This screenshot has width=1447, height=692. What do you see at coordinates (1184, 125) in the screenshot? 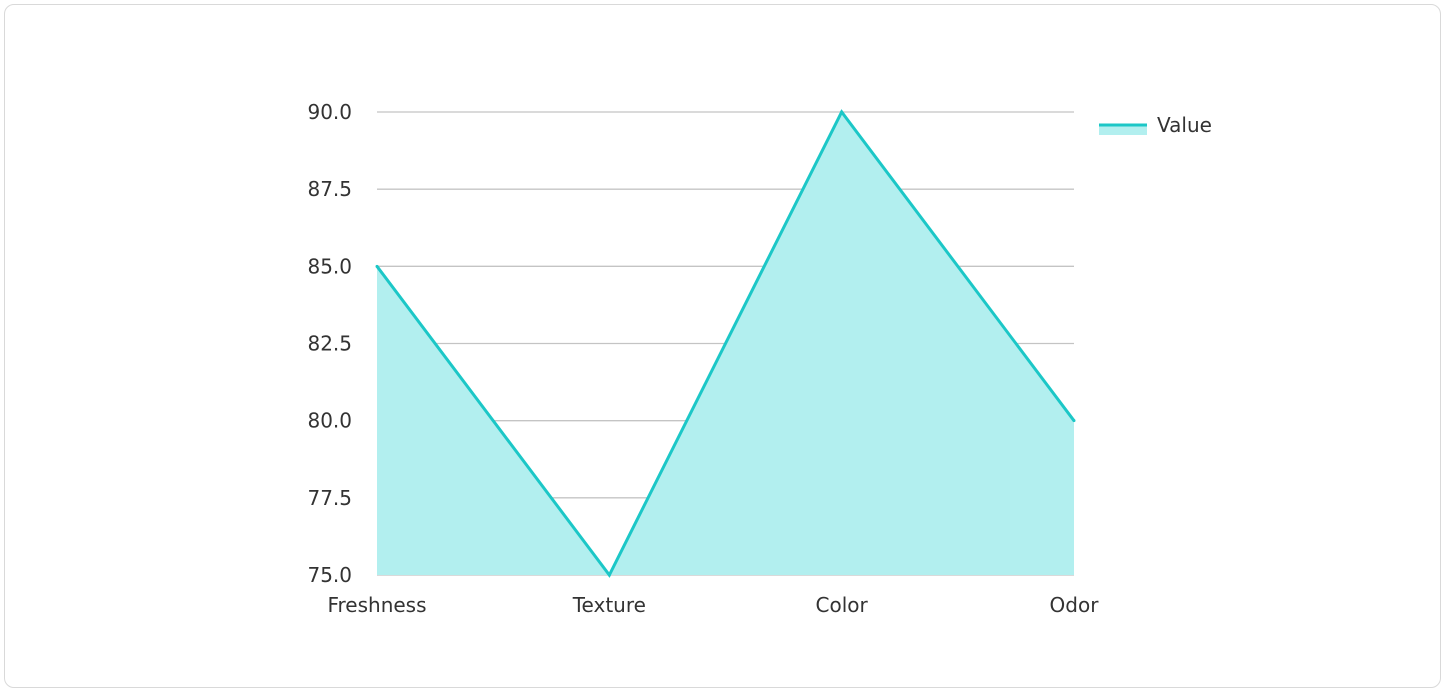
I see `legend-label-value: Value` at bounding box center [1184, 125].